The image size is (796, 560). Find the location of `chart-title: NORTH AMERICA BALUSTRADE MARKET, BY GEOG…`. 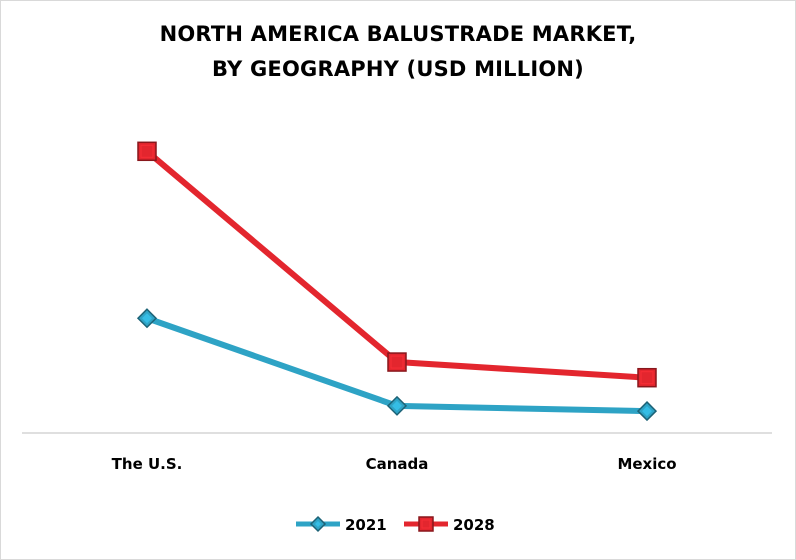

chart-title: NORTH AMERICA BALUSTRADE MARKET, BY GEOG… is located at coordinates (398, 52).